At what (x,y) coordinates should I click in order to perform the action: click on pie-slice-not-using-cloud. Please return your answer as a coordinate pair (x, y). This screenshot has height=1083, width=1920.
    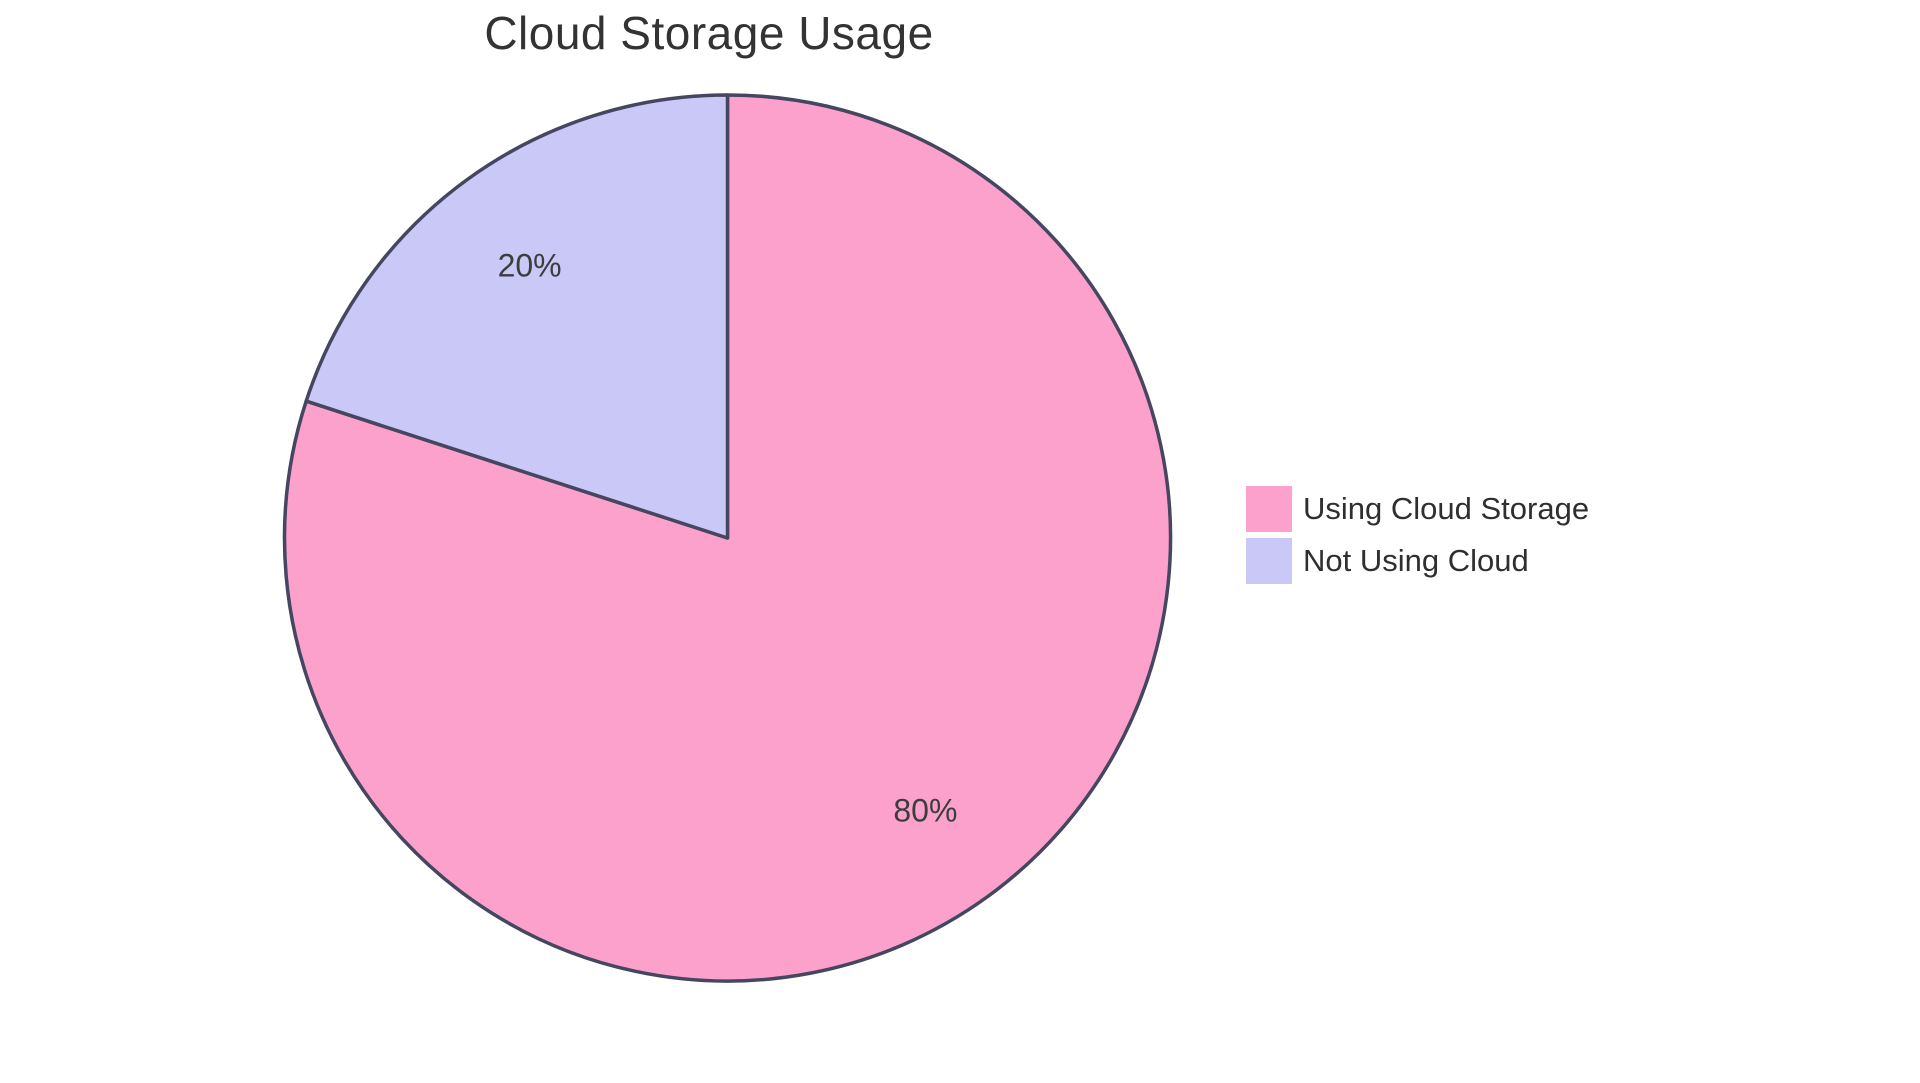
    Looking at the image, I should click on (517, 316).